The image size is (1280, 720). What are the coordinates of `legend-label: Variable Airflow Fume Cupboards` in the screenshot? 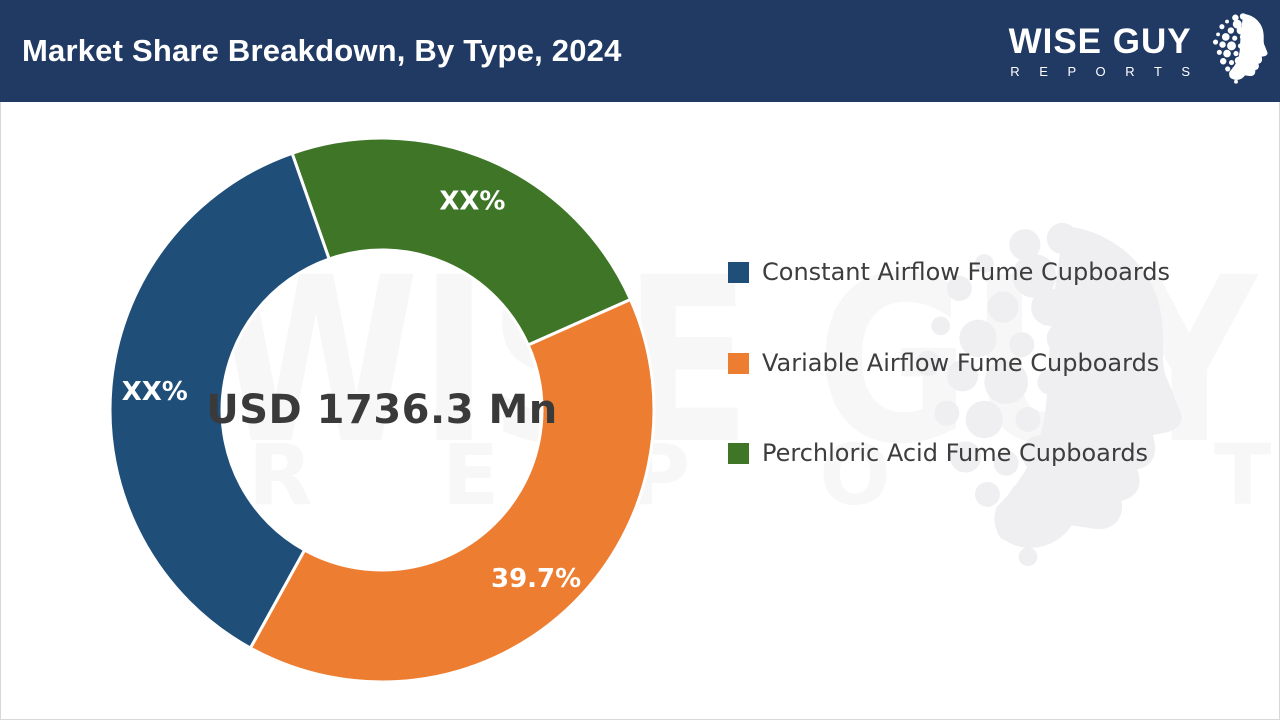 It's located at (961, 363).